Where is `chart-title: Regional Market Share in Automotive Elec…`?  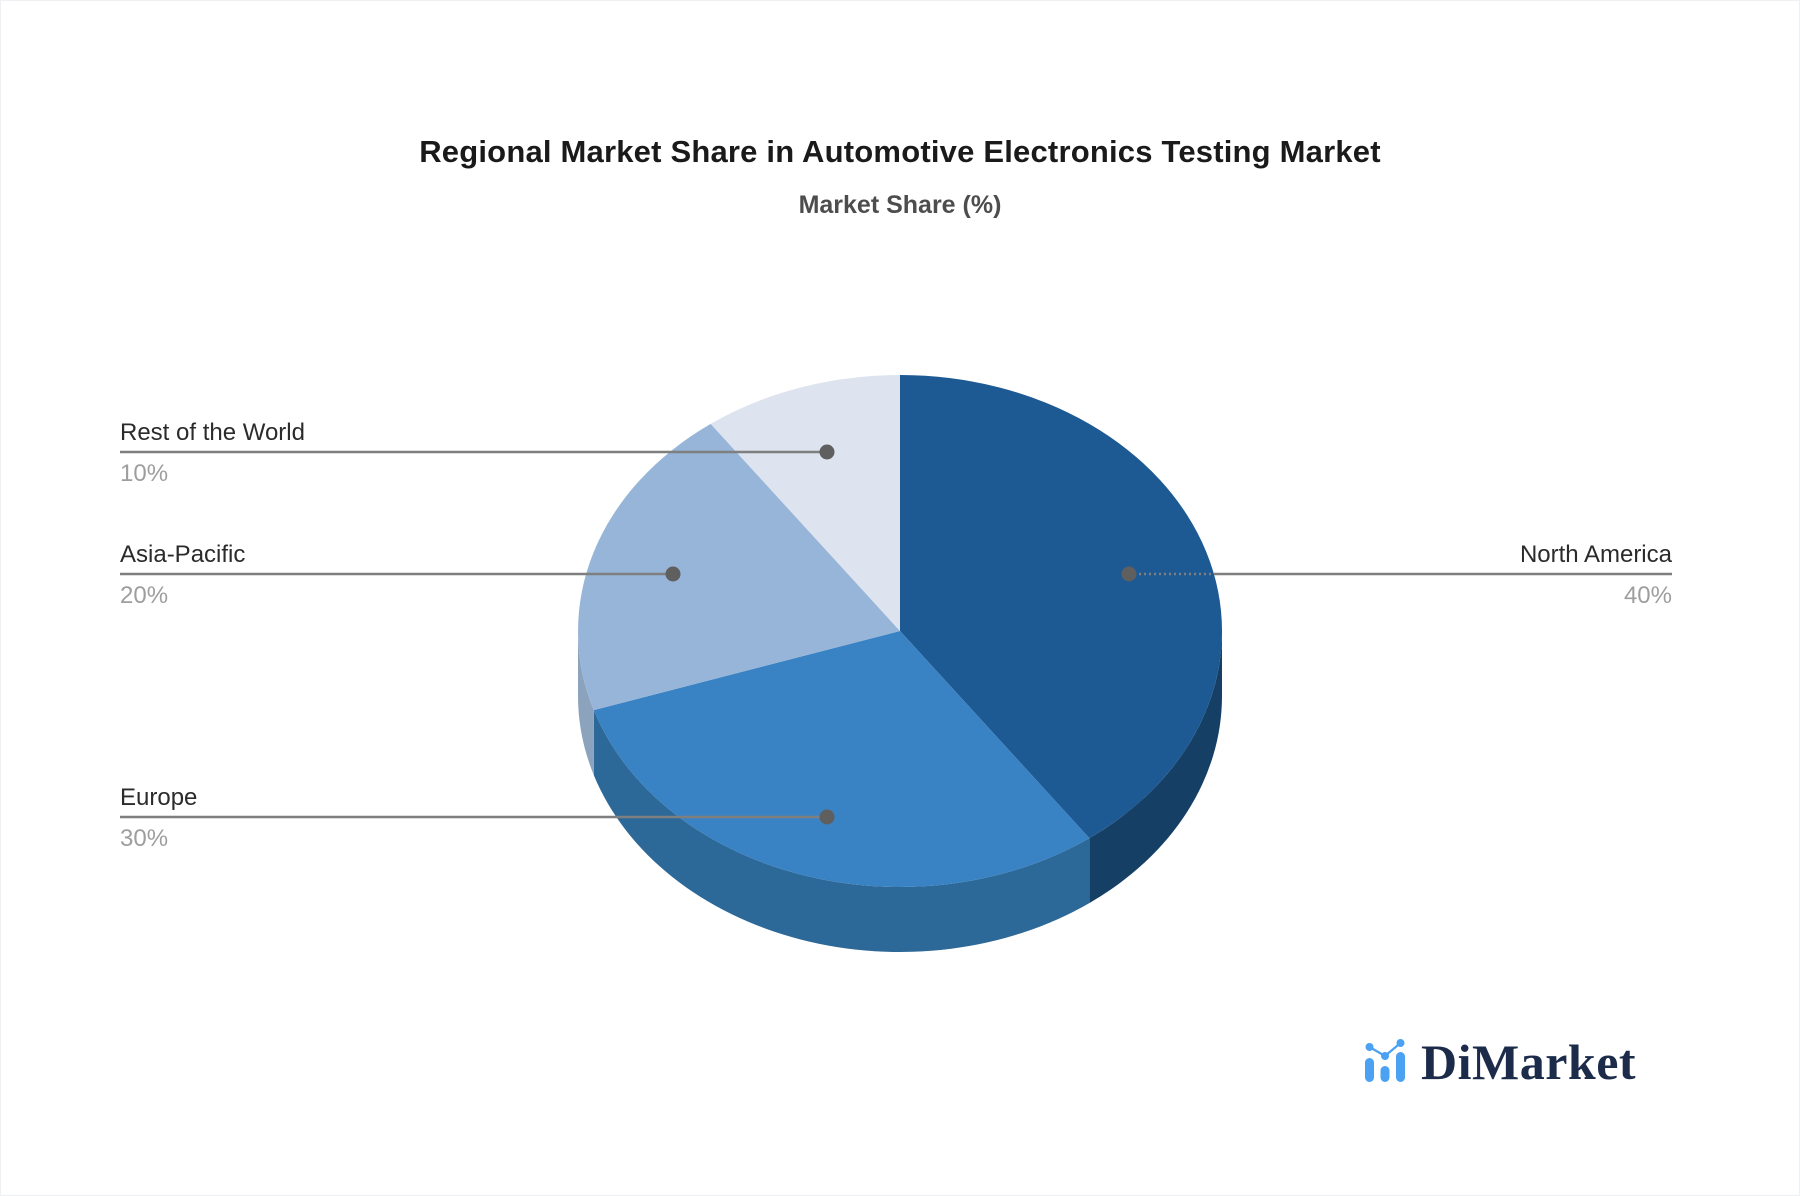 chart-title: Regional Market Share in Automotive Elec… is located at coordinates (900, 151).